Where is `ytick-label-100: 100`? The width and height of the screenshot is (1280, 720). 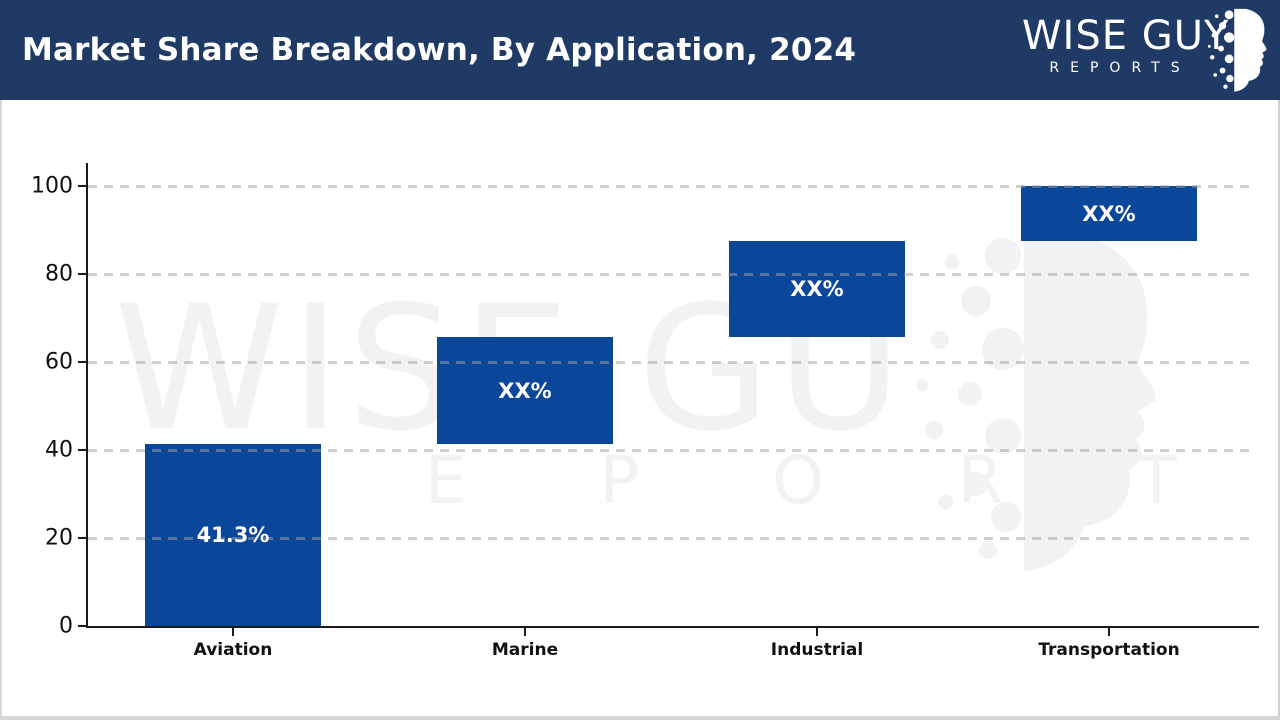
ytick-label-100: 100 is located at coordinates (52, 186).